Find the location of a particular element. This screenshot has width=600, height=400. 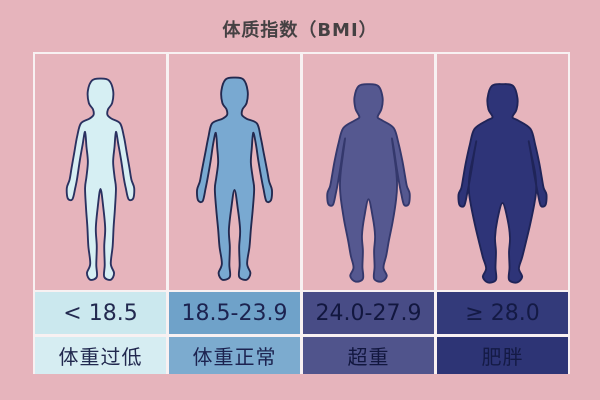

bmi-category-cell-normal: 体重正常 is located at coordinates (234, 355).